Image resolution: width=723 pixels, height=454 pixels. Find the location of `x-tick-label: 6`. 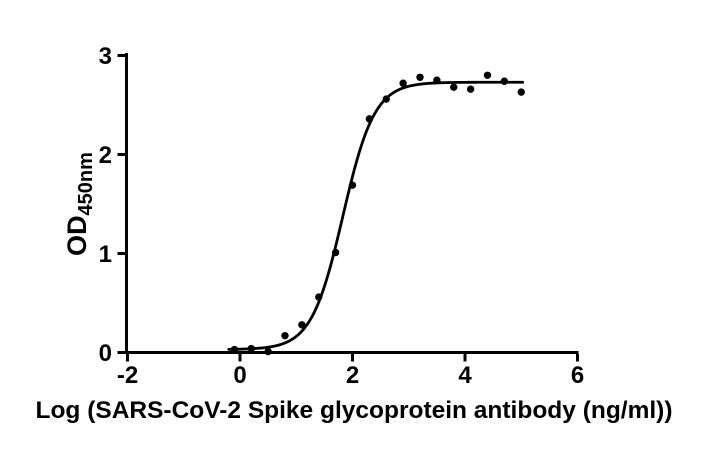

x-tick-label: 6 is located at coordinates (577, 375).